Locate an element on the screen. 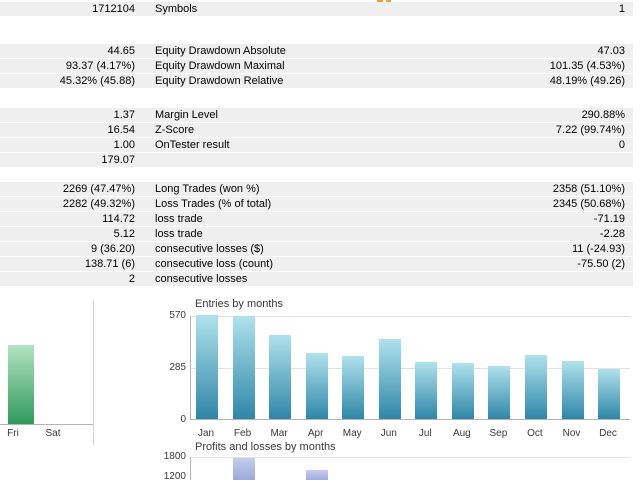 This screenshot has width=640, height=480. stat-label: Z-Score is located at coordinates (175, 130).